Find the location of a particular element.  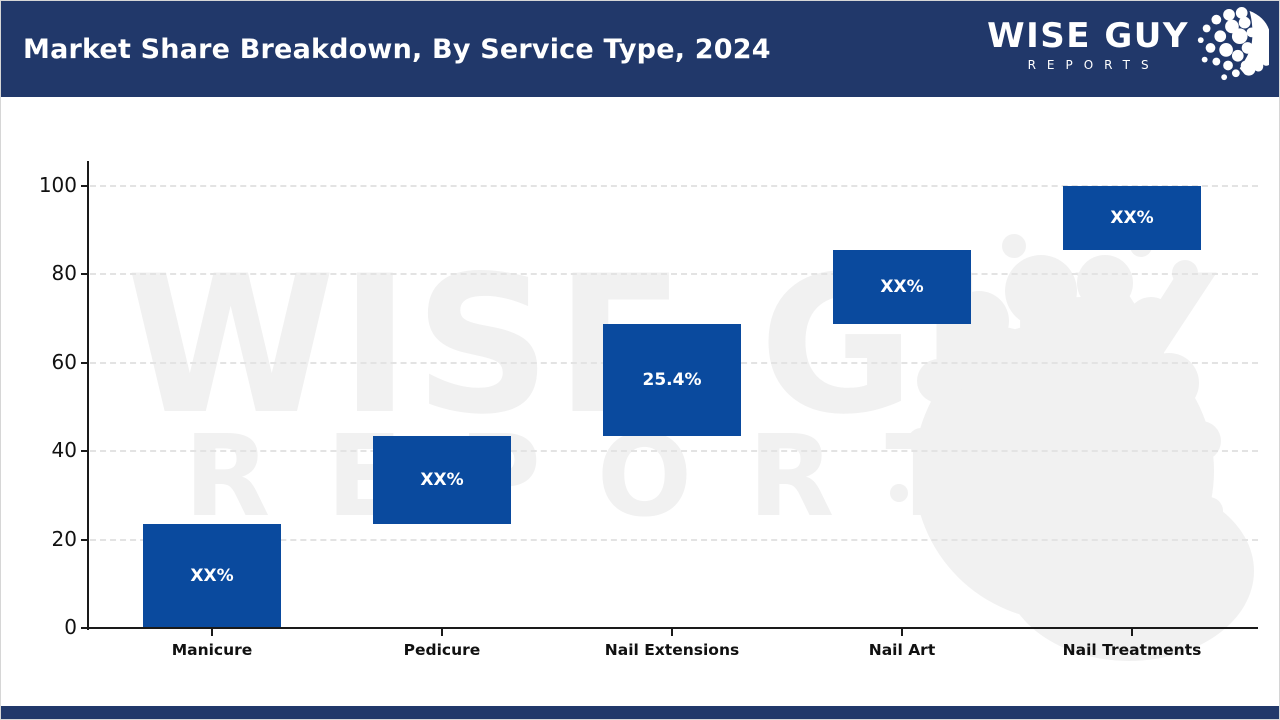

y-axis-line is located at coordinates (88, 395).